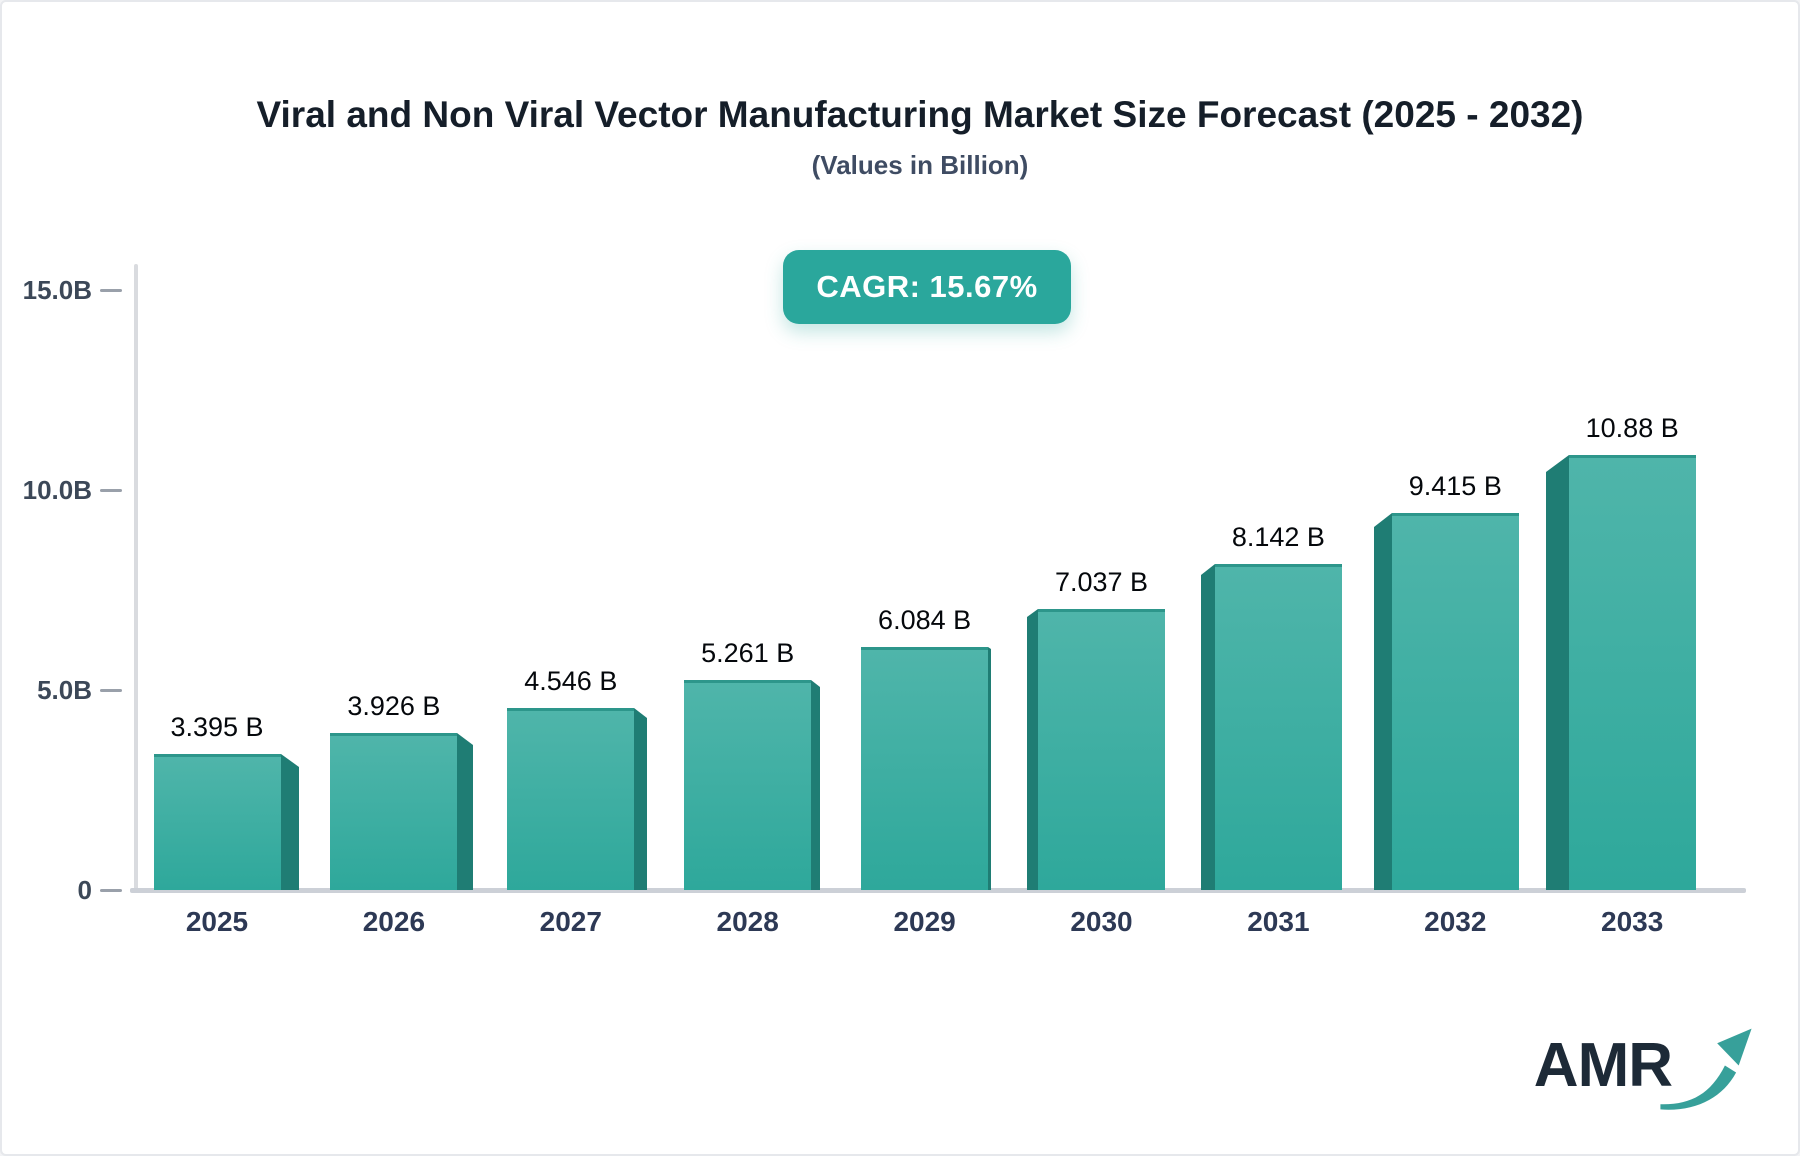 The width and height of the screenshot is (1800, 1156). Describe the element at coordinates (938, 890) in the screenshot. I see `x-axis-line` at that location.